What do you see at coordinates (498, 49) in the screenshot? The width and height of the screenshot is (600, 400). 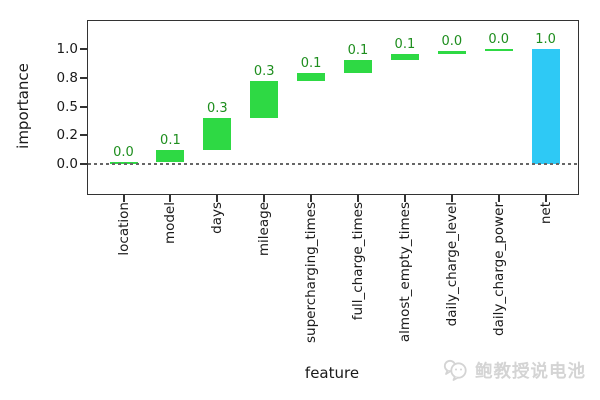 I see `waterfall-bar-daily_charge_power` at bounding box center [498, 49].